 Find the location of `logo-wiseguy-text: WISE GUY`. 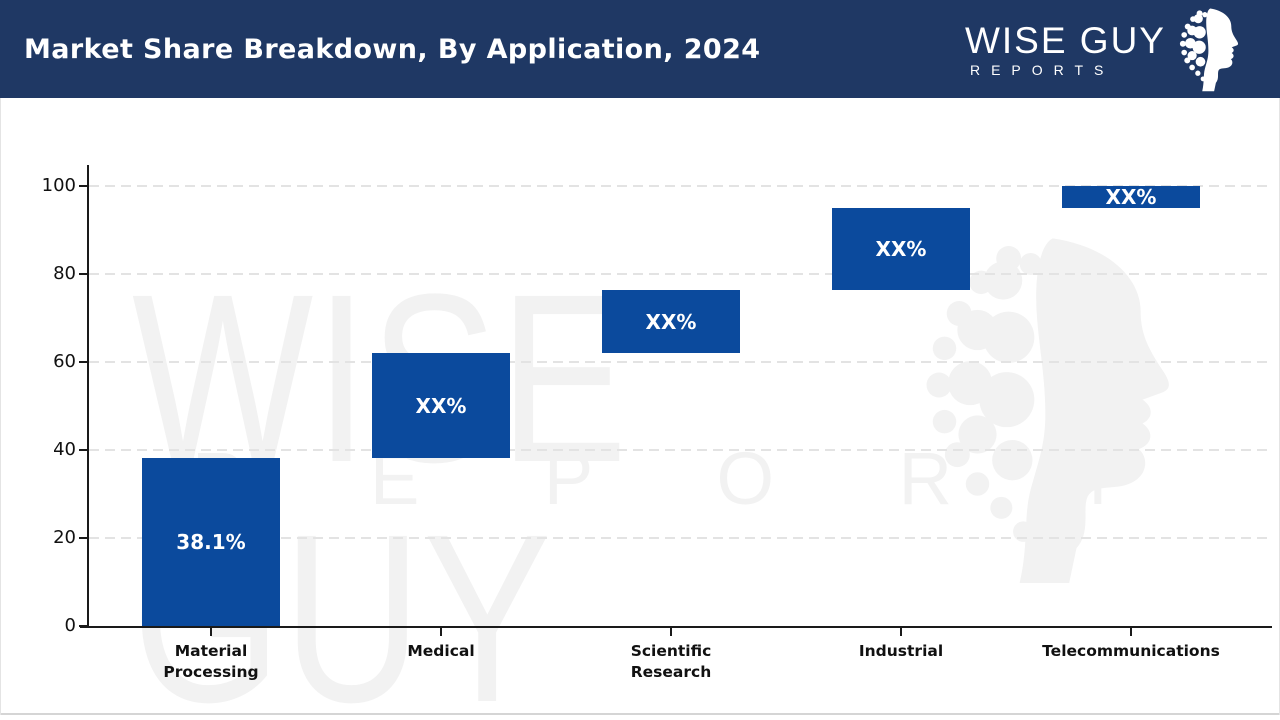

logo-wiseguy-text: WISE GUY is located at coordinates (1065, 40).